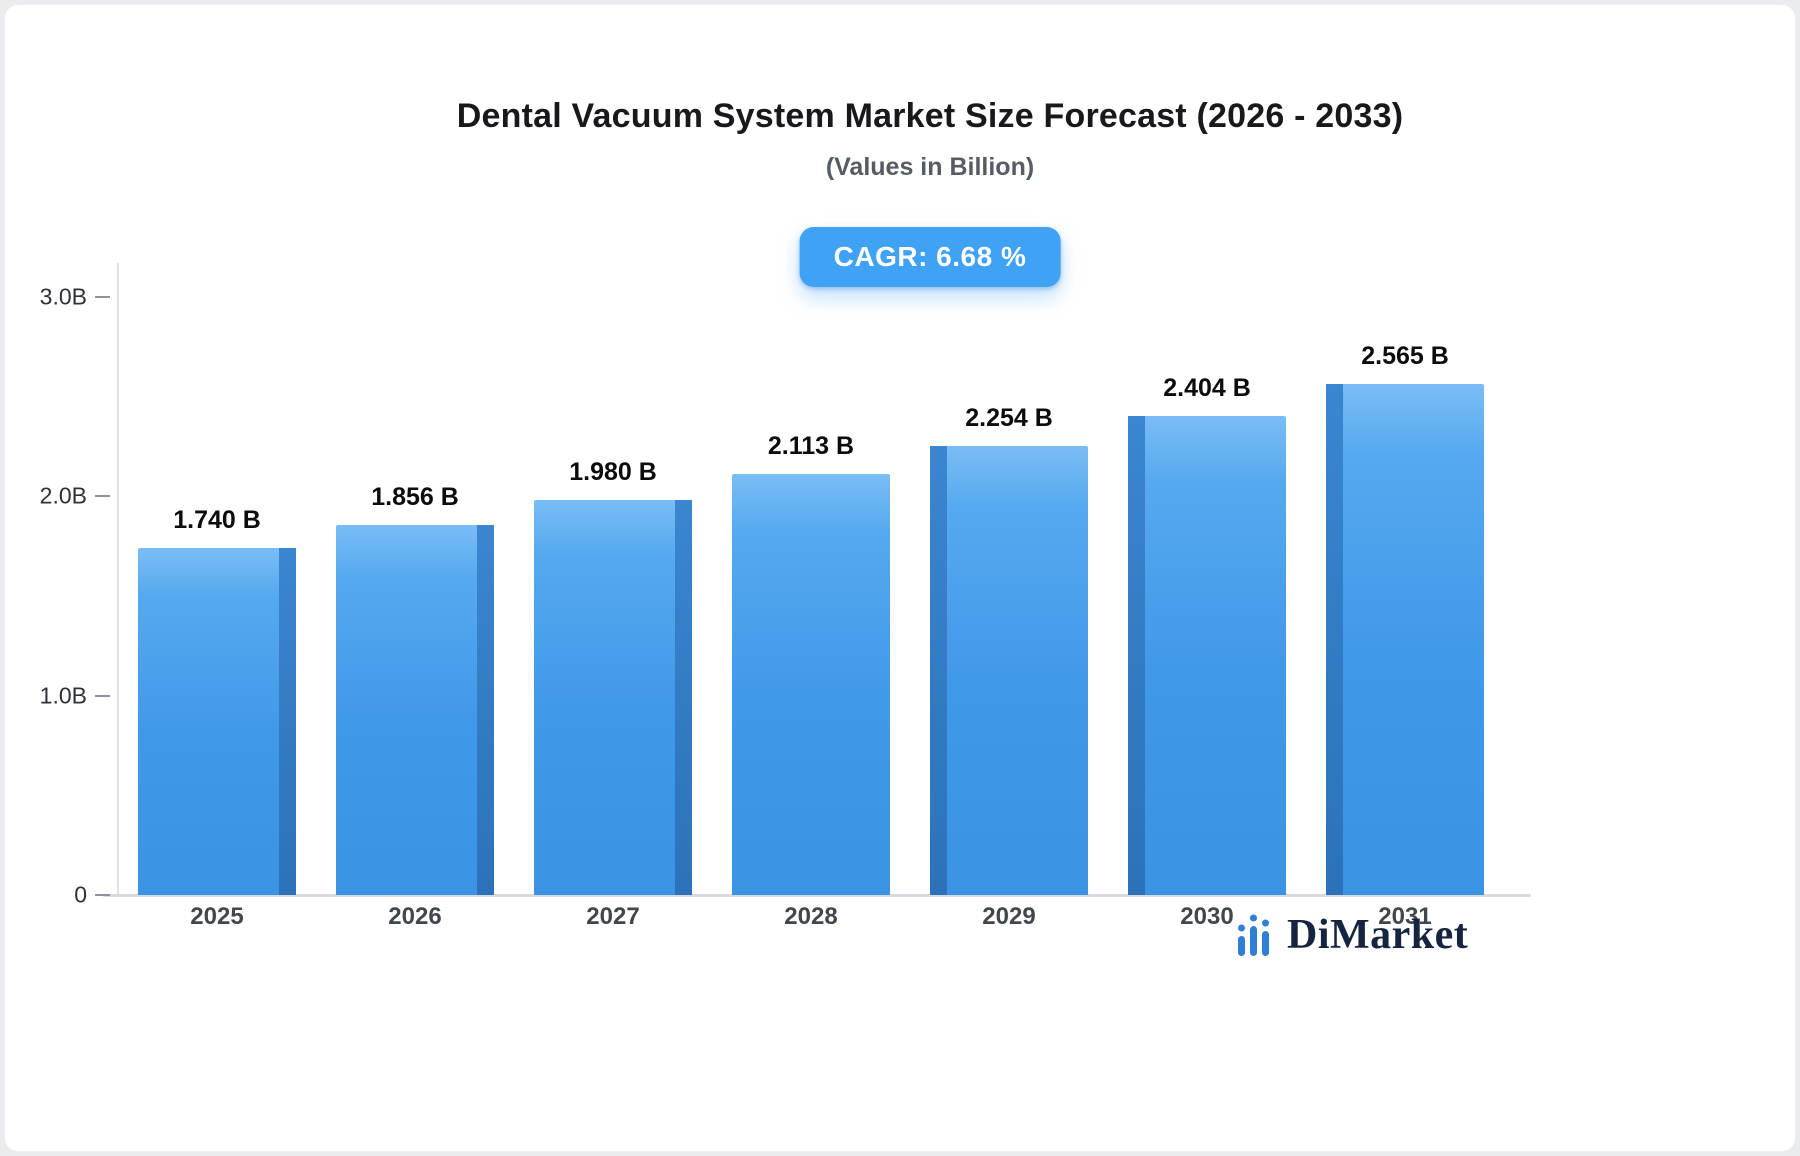  Describe the element at coordinates (613, 916) in the screenshot. I see `x-tick-label-2027: 2027` at that location.